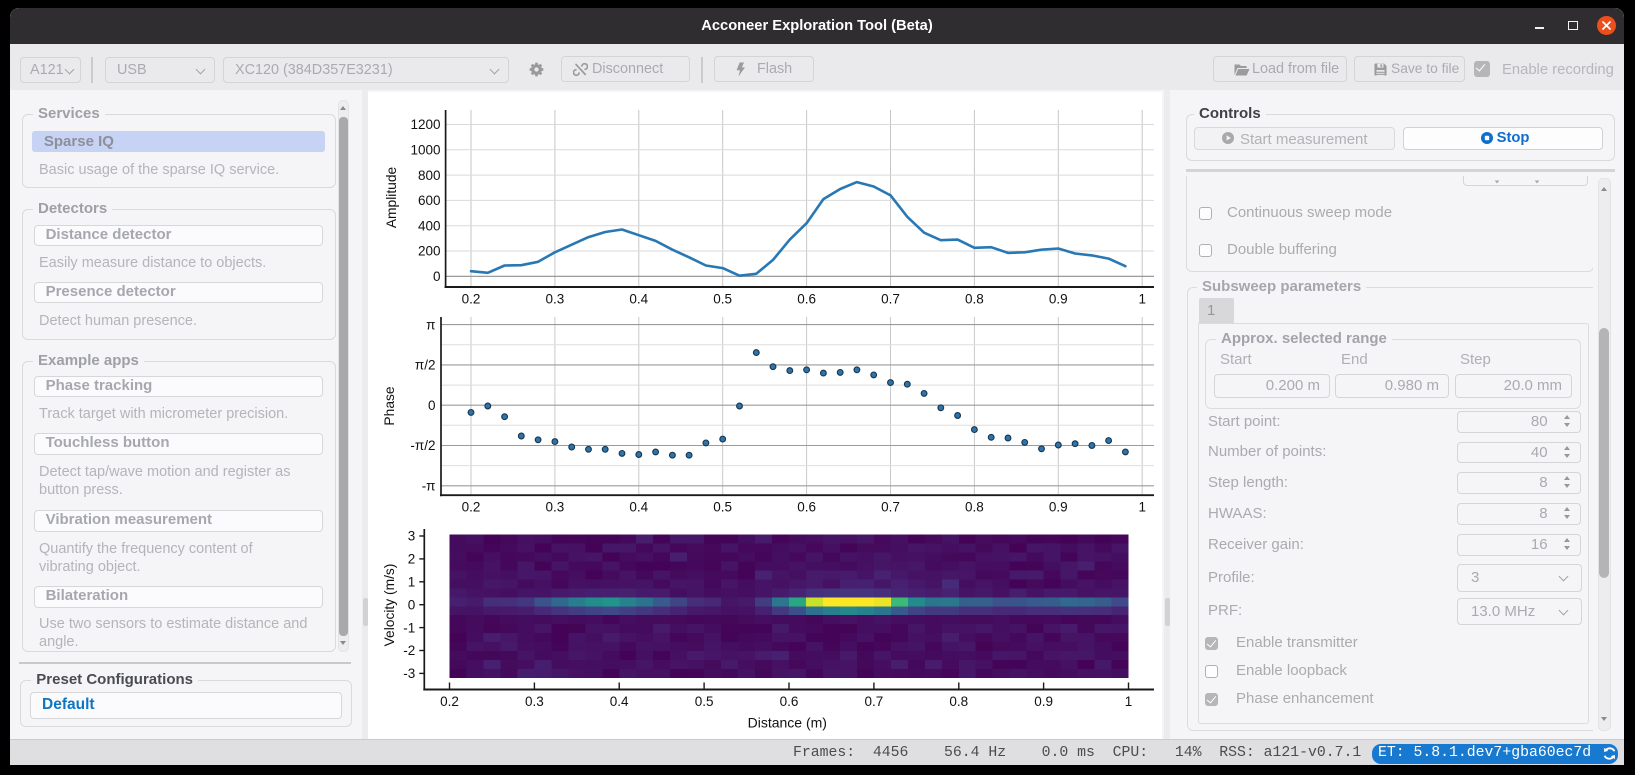 The height and width of the screenshot is (775, 1635). Describe the element at coordinates (425, 365) in the screenshot. I see `svg-text: π/2` at that location.